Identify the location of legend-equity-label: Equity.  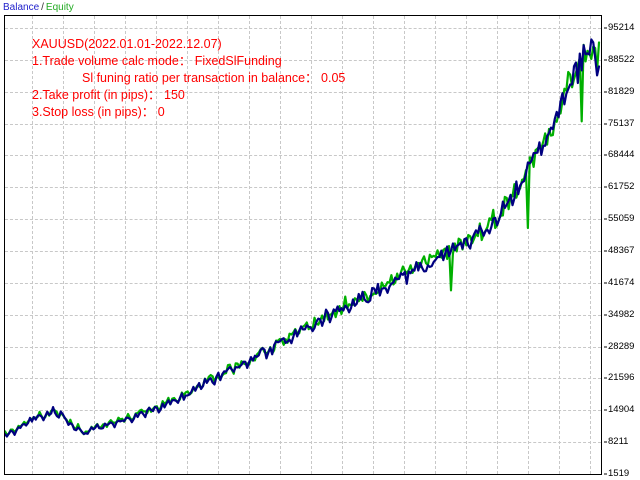
(59, 7).